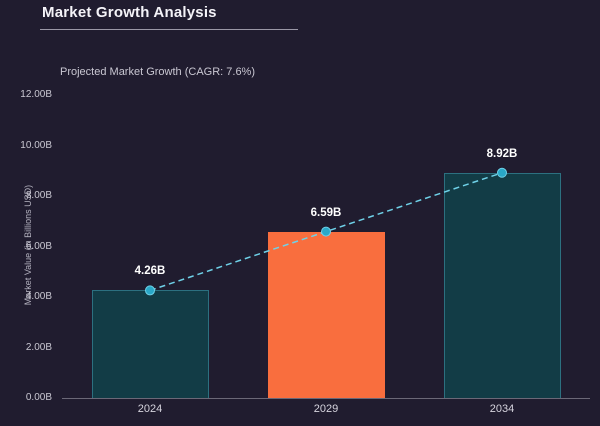  What do you see at coordinates (36, 145) in the screenshot?
I see `y-tick-label: 10.00B` at bounding box center [36, 145].